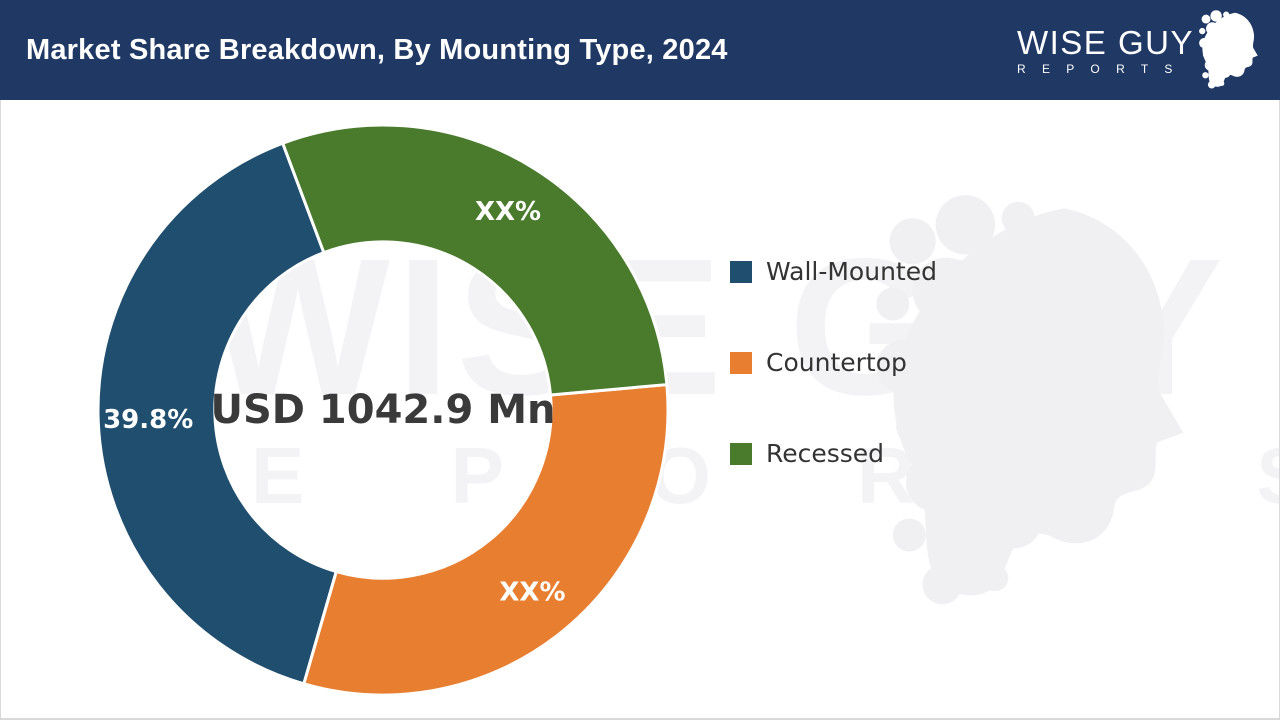  I want to click on legend-item-wall-mounted: Wall-Mounted, so click(833, 271).